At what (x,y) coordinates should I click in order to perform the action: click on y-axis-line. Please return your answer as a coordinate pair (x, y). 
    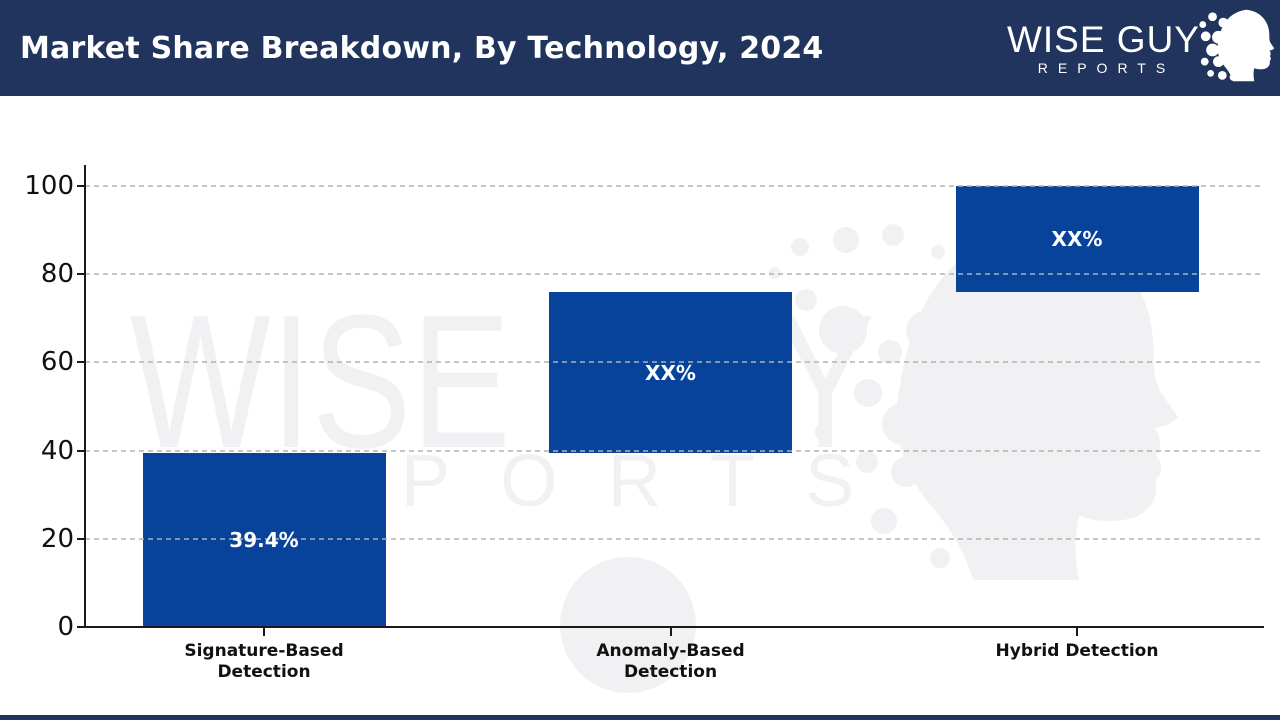
    Looking at the image, I should click on (85, 396).